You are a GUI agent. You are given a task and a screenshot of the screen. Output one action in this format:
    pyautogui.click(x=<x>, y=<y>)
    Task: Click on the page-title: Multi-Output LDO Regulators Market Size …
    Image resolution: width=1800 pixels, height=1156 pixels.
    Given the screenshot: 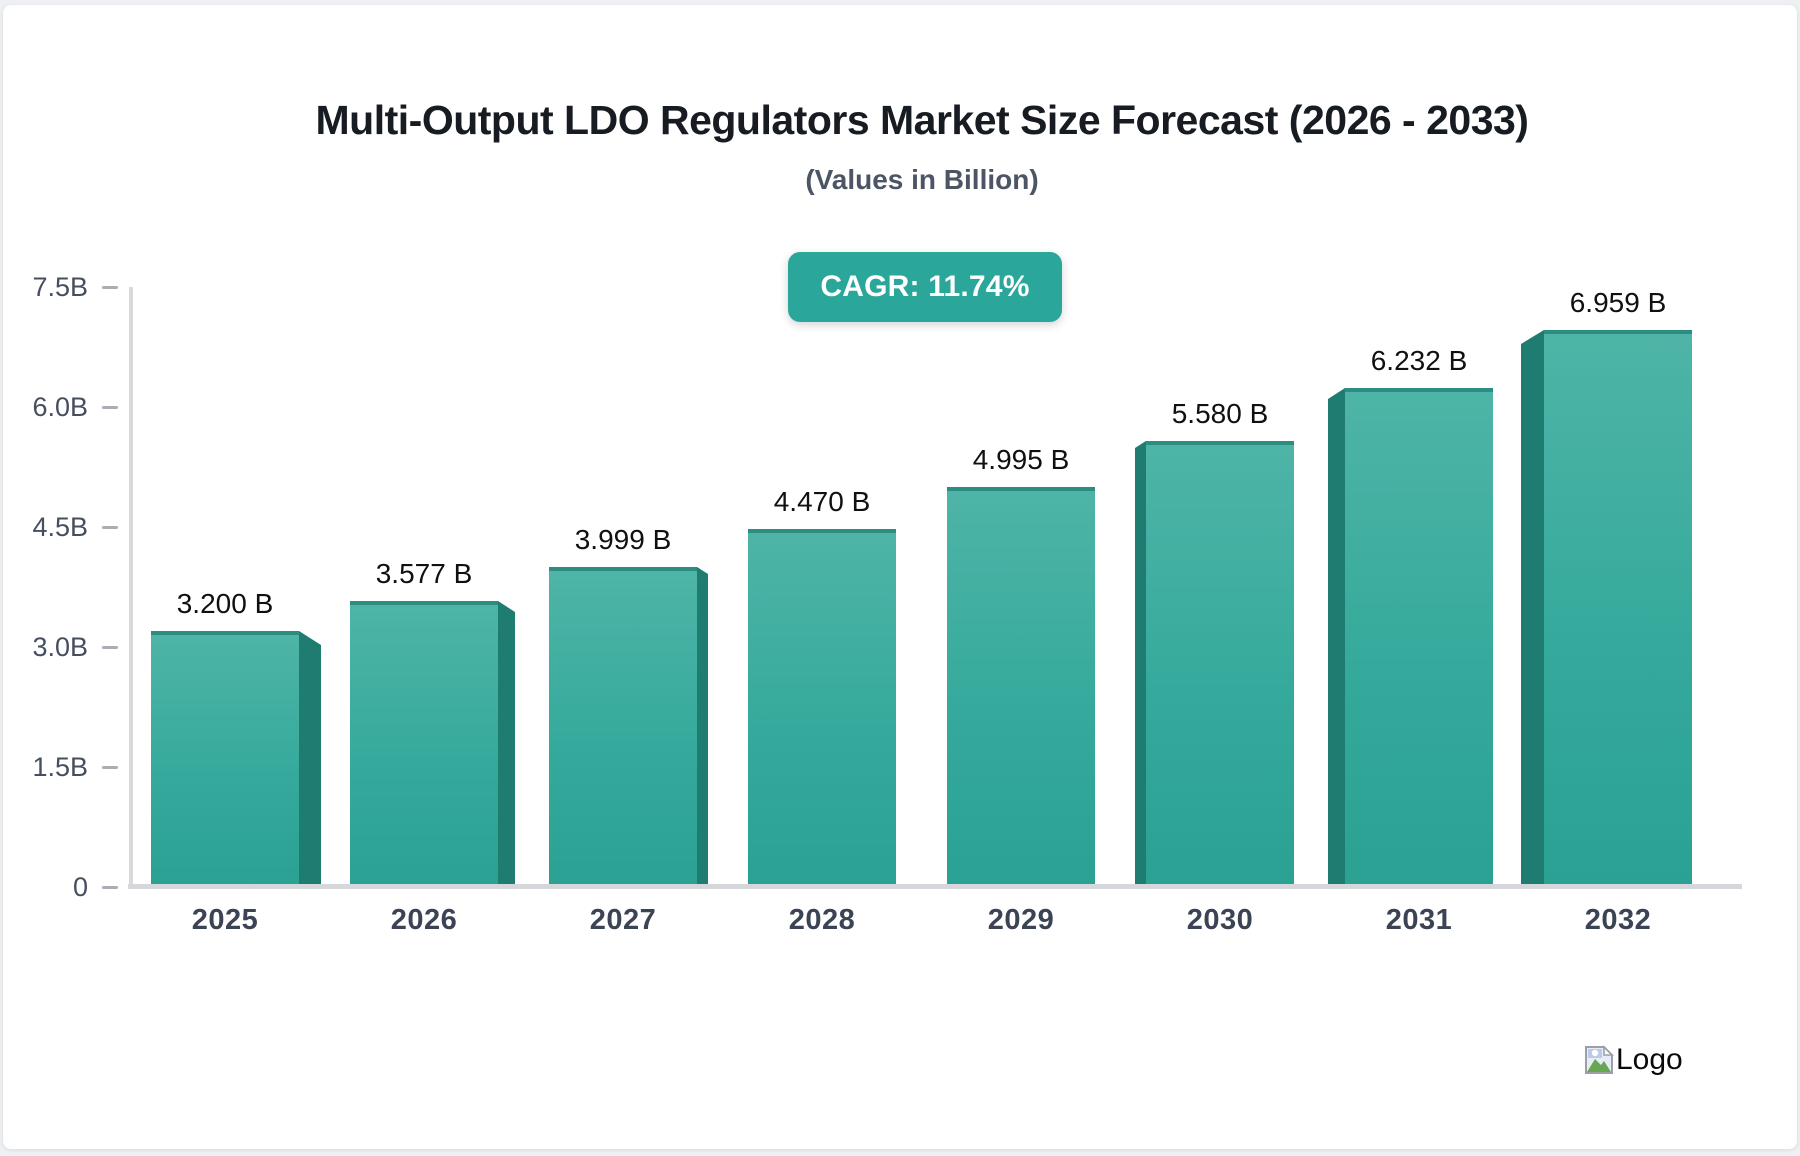 What is the action you would take?
    pyautogui.click(x=922, y=120)
    